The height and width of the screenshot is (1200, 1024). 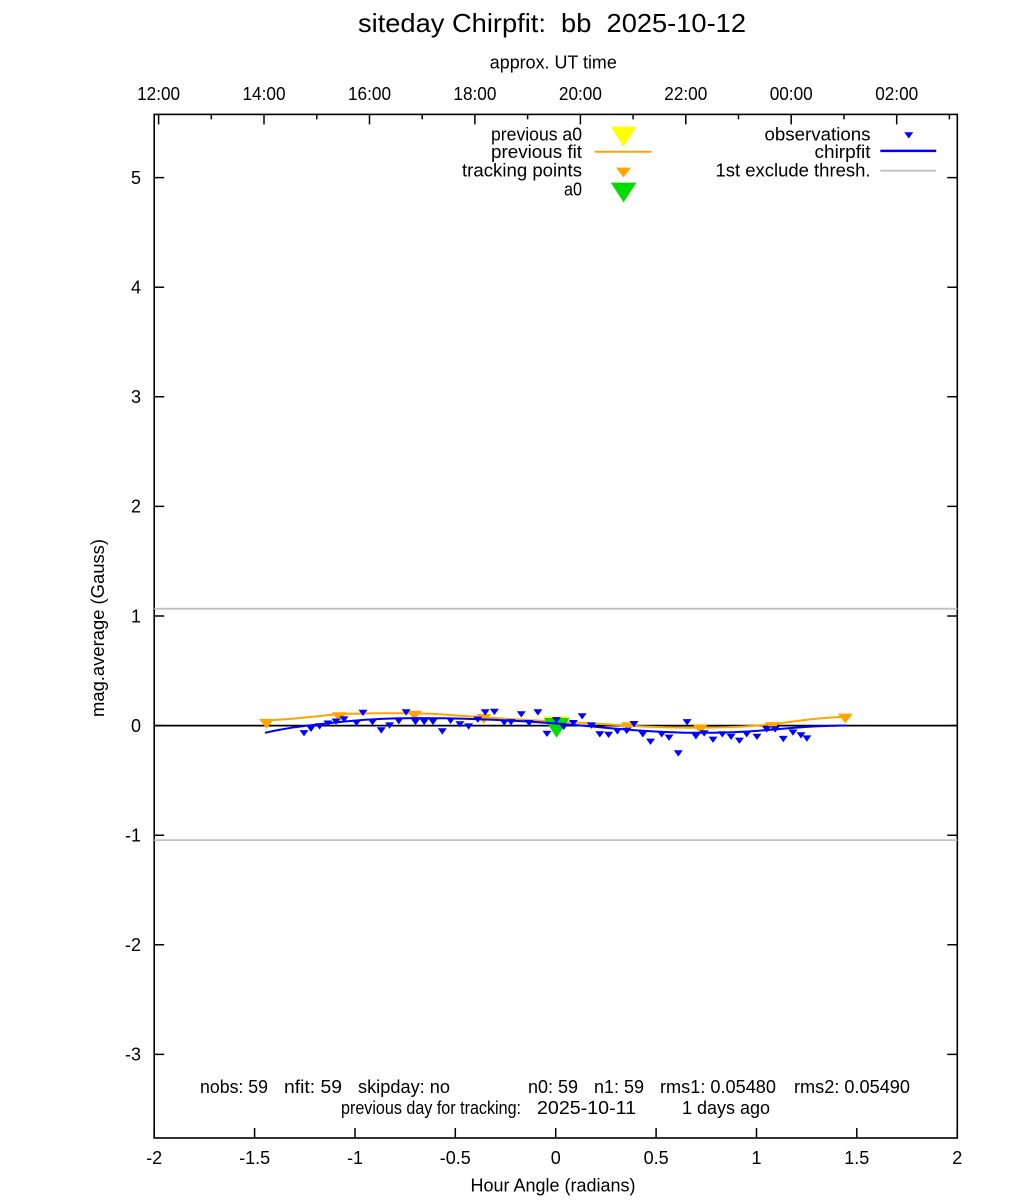 I want to click on svg-text: 1 days ago, so click(x=726, y=1108).